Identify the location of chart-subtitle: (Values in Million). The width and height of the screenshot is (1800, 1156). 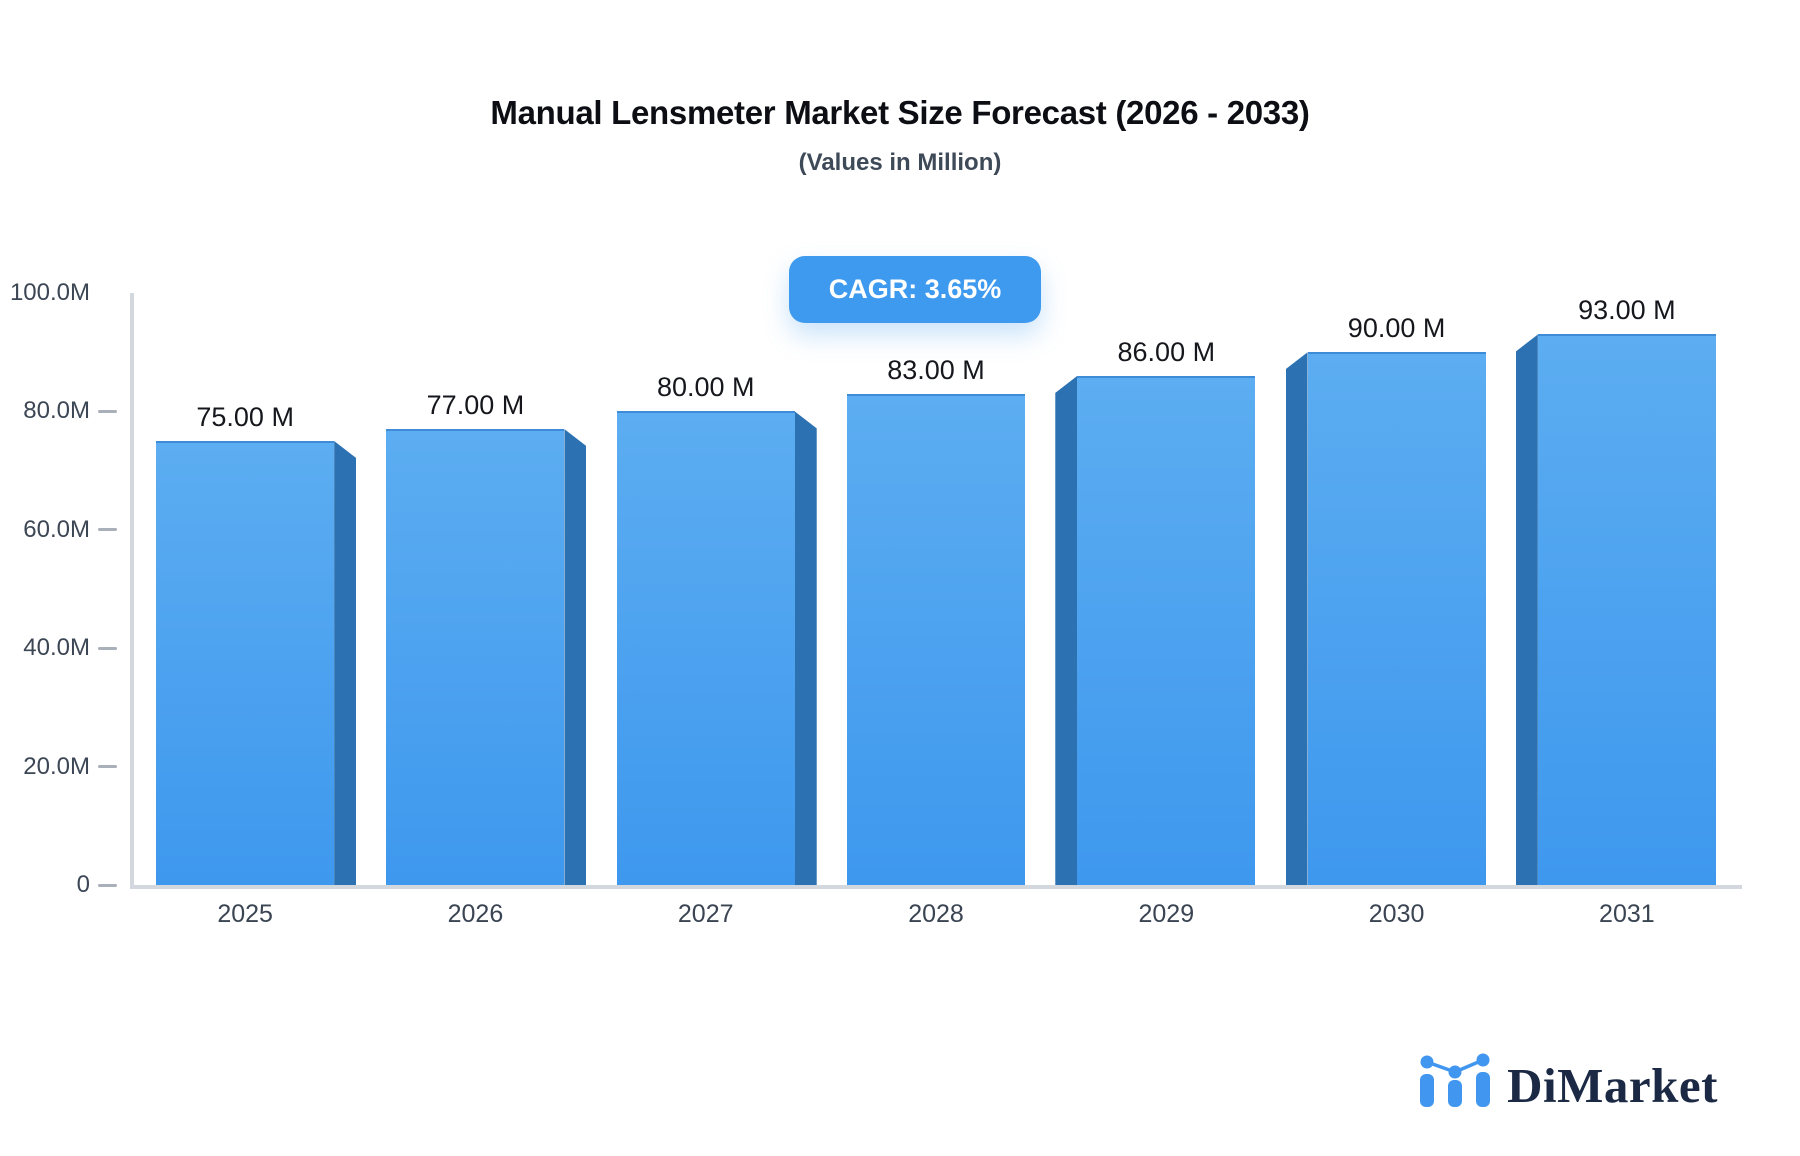
(900, 162).